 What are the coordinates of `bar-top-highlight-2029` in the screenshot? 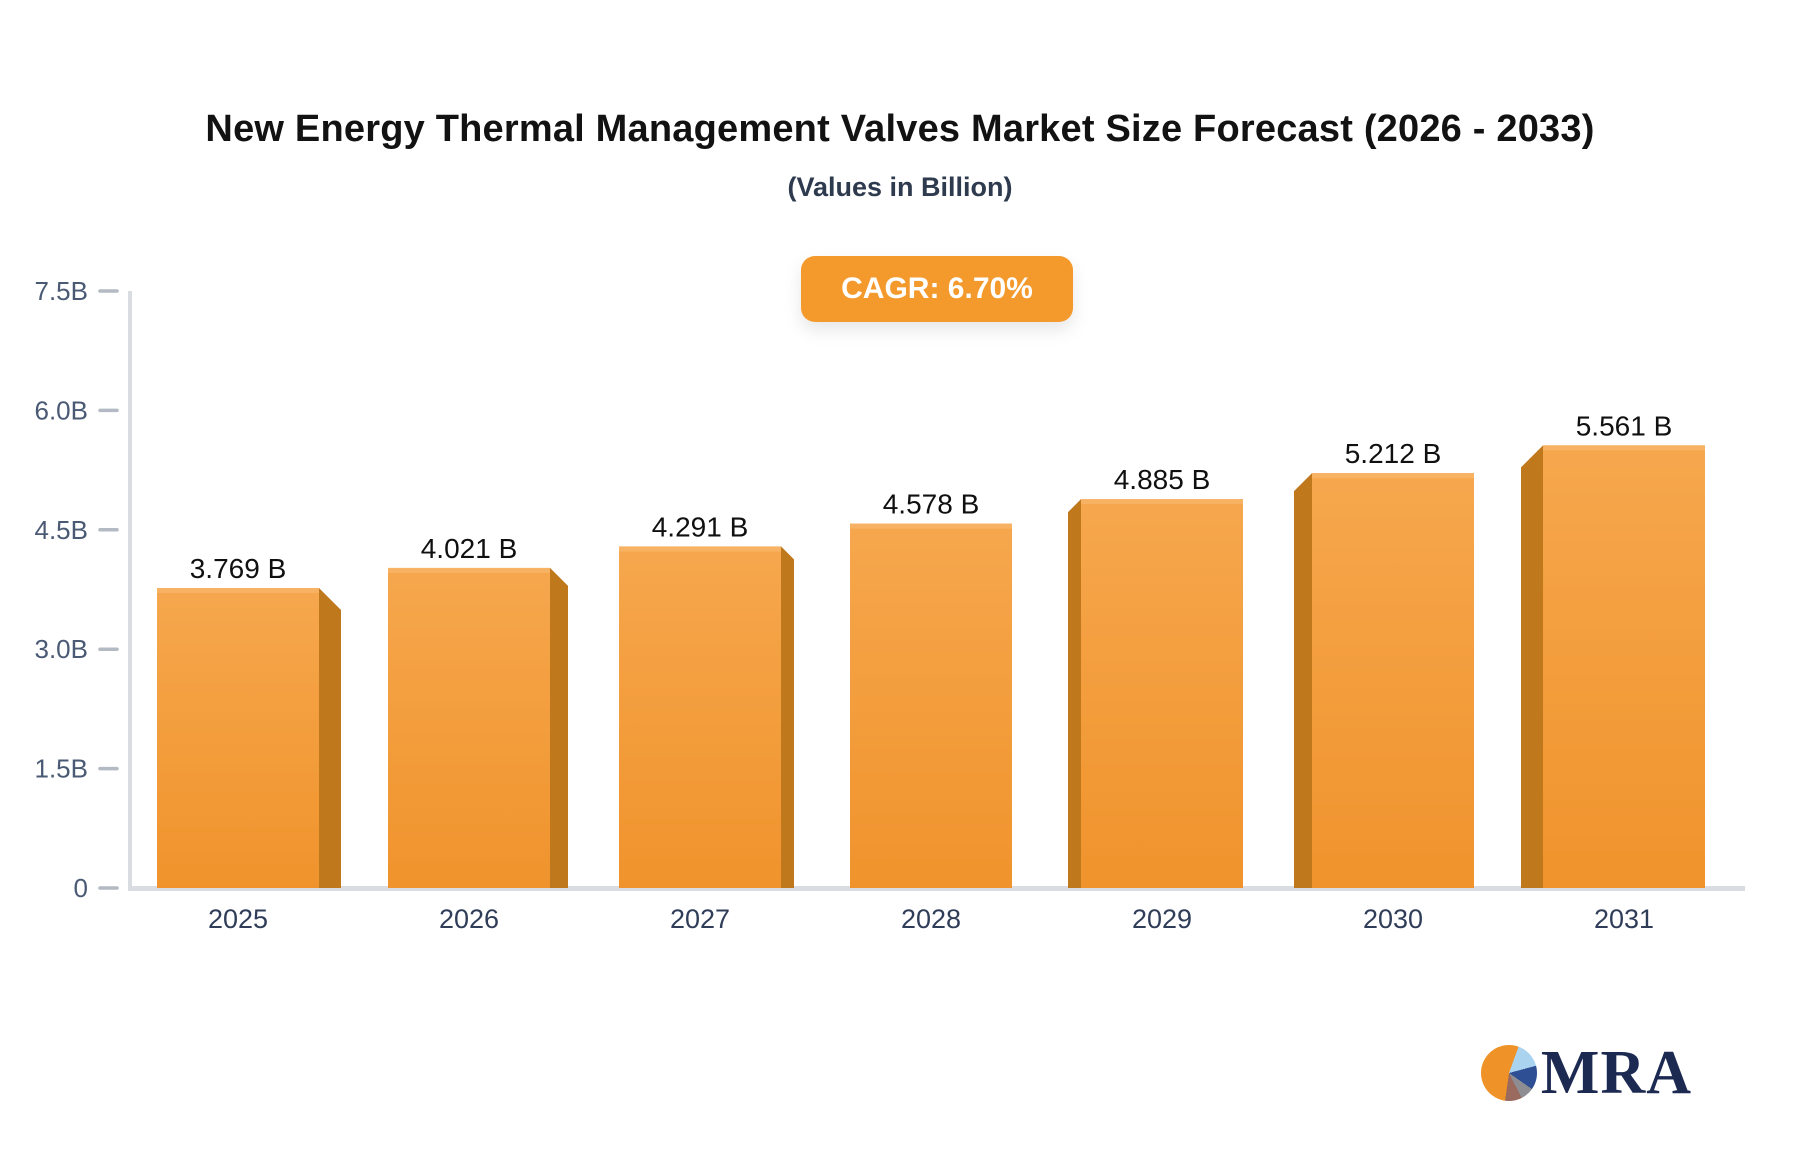 It's located at (1162, 502).